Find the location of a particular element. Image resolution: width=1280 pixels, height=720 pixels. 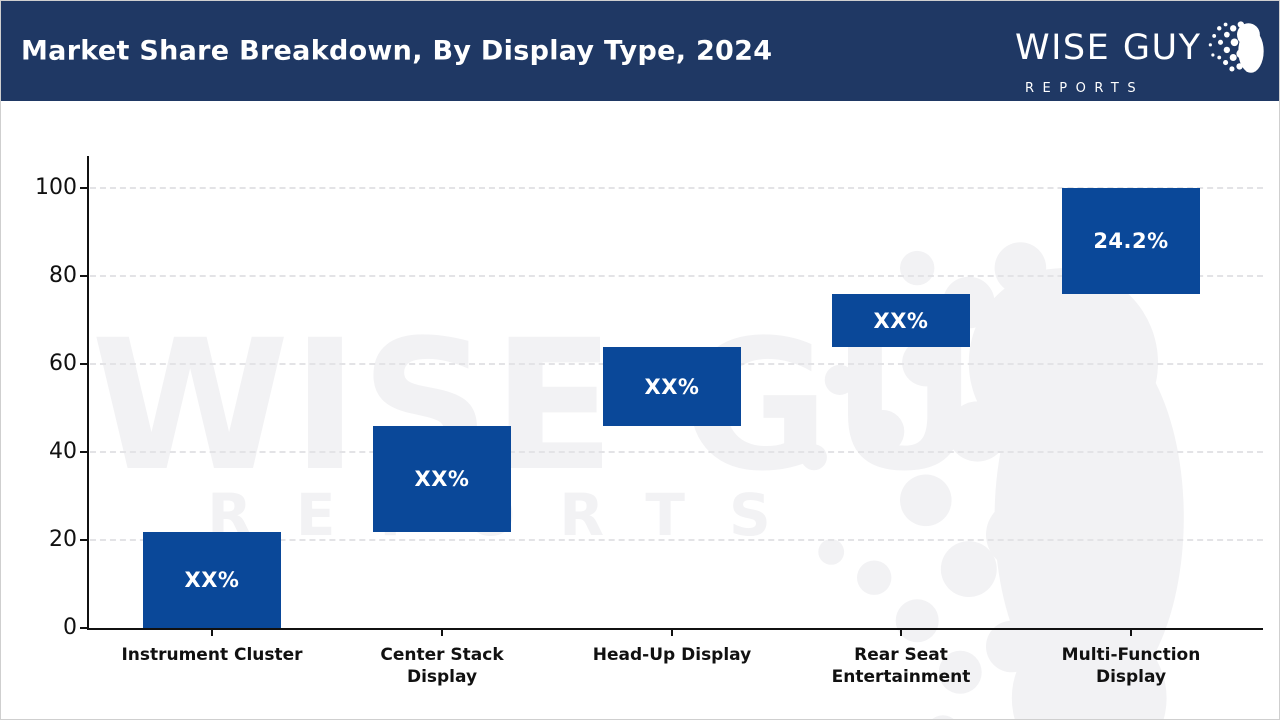

y-tick-label: 100 is located at coordinates (56, 187).